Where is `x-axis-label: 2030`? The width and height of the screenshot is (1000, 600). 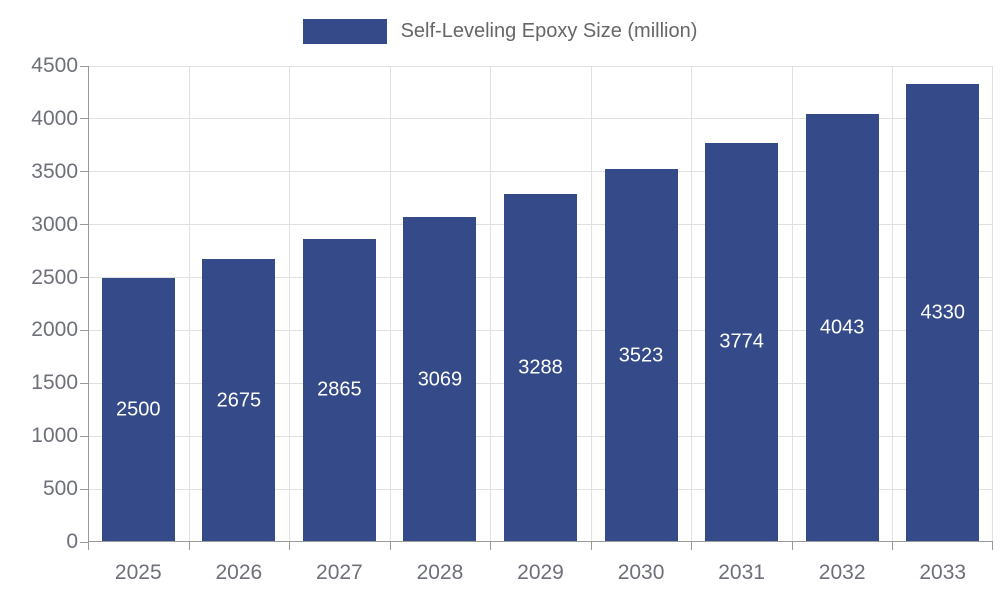
x-axis-label: 2030 is located at coordinates (641, 572).